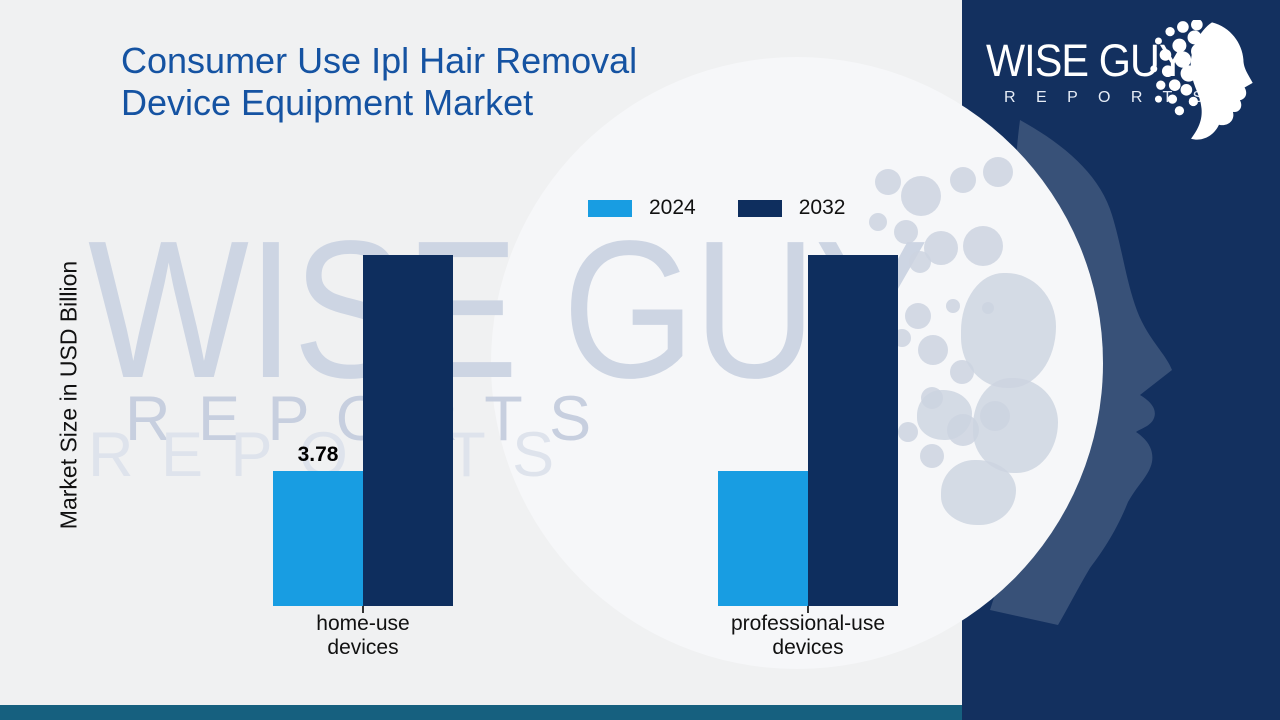  What do you see at coordinates (1108, 97) in the screenshot?
I see `brand-logo-reports: R E P O R T S` at bounding box center [1108, 97].